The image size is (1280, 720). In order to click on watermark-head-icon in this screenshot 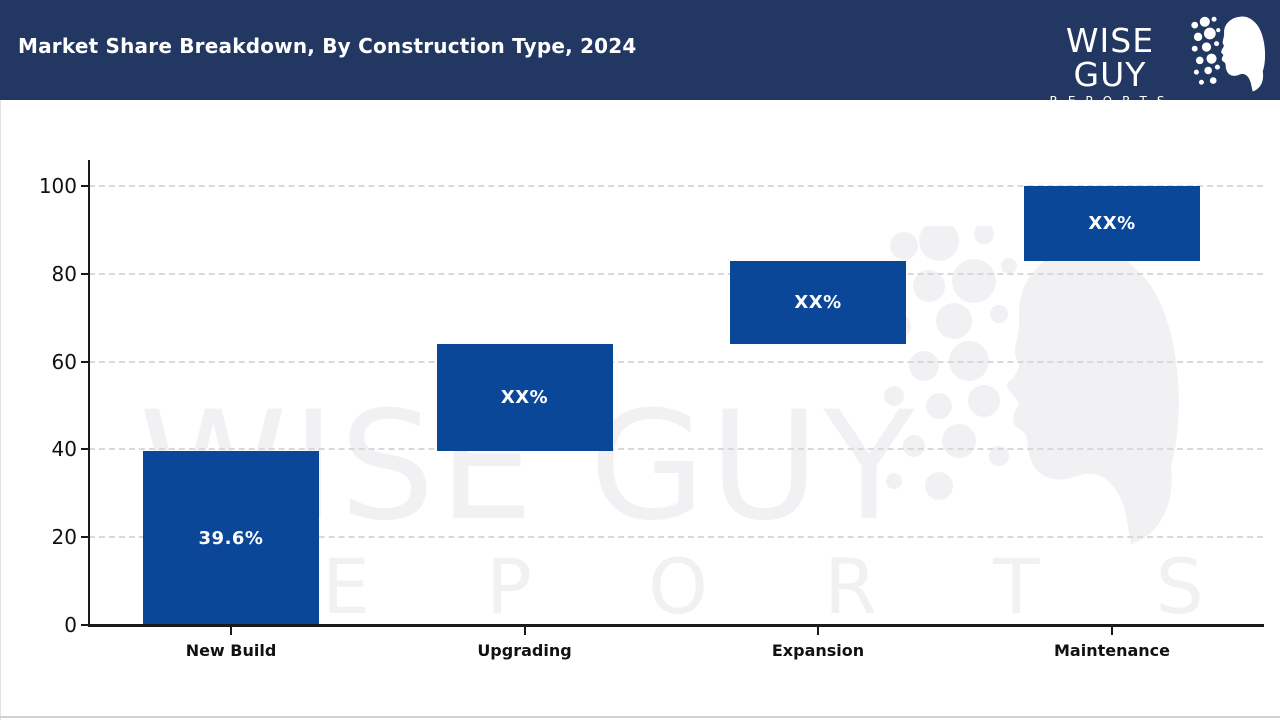, I will do `click(1031, 385)`.